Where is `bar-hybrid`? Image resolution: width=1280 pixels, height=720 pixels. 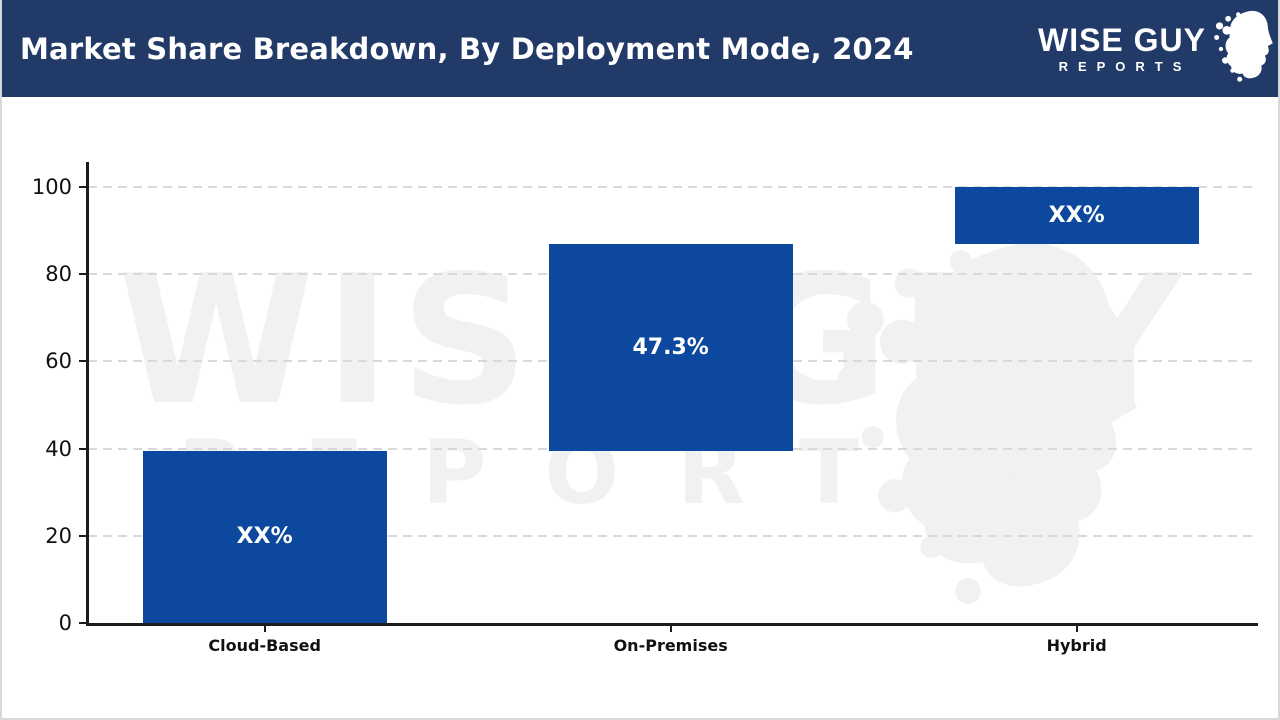 bar-hybrid is located at coordinates (1076, 215).